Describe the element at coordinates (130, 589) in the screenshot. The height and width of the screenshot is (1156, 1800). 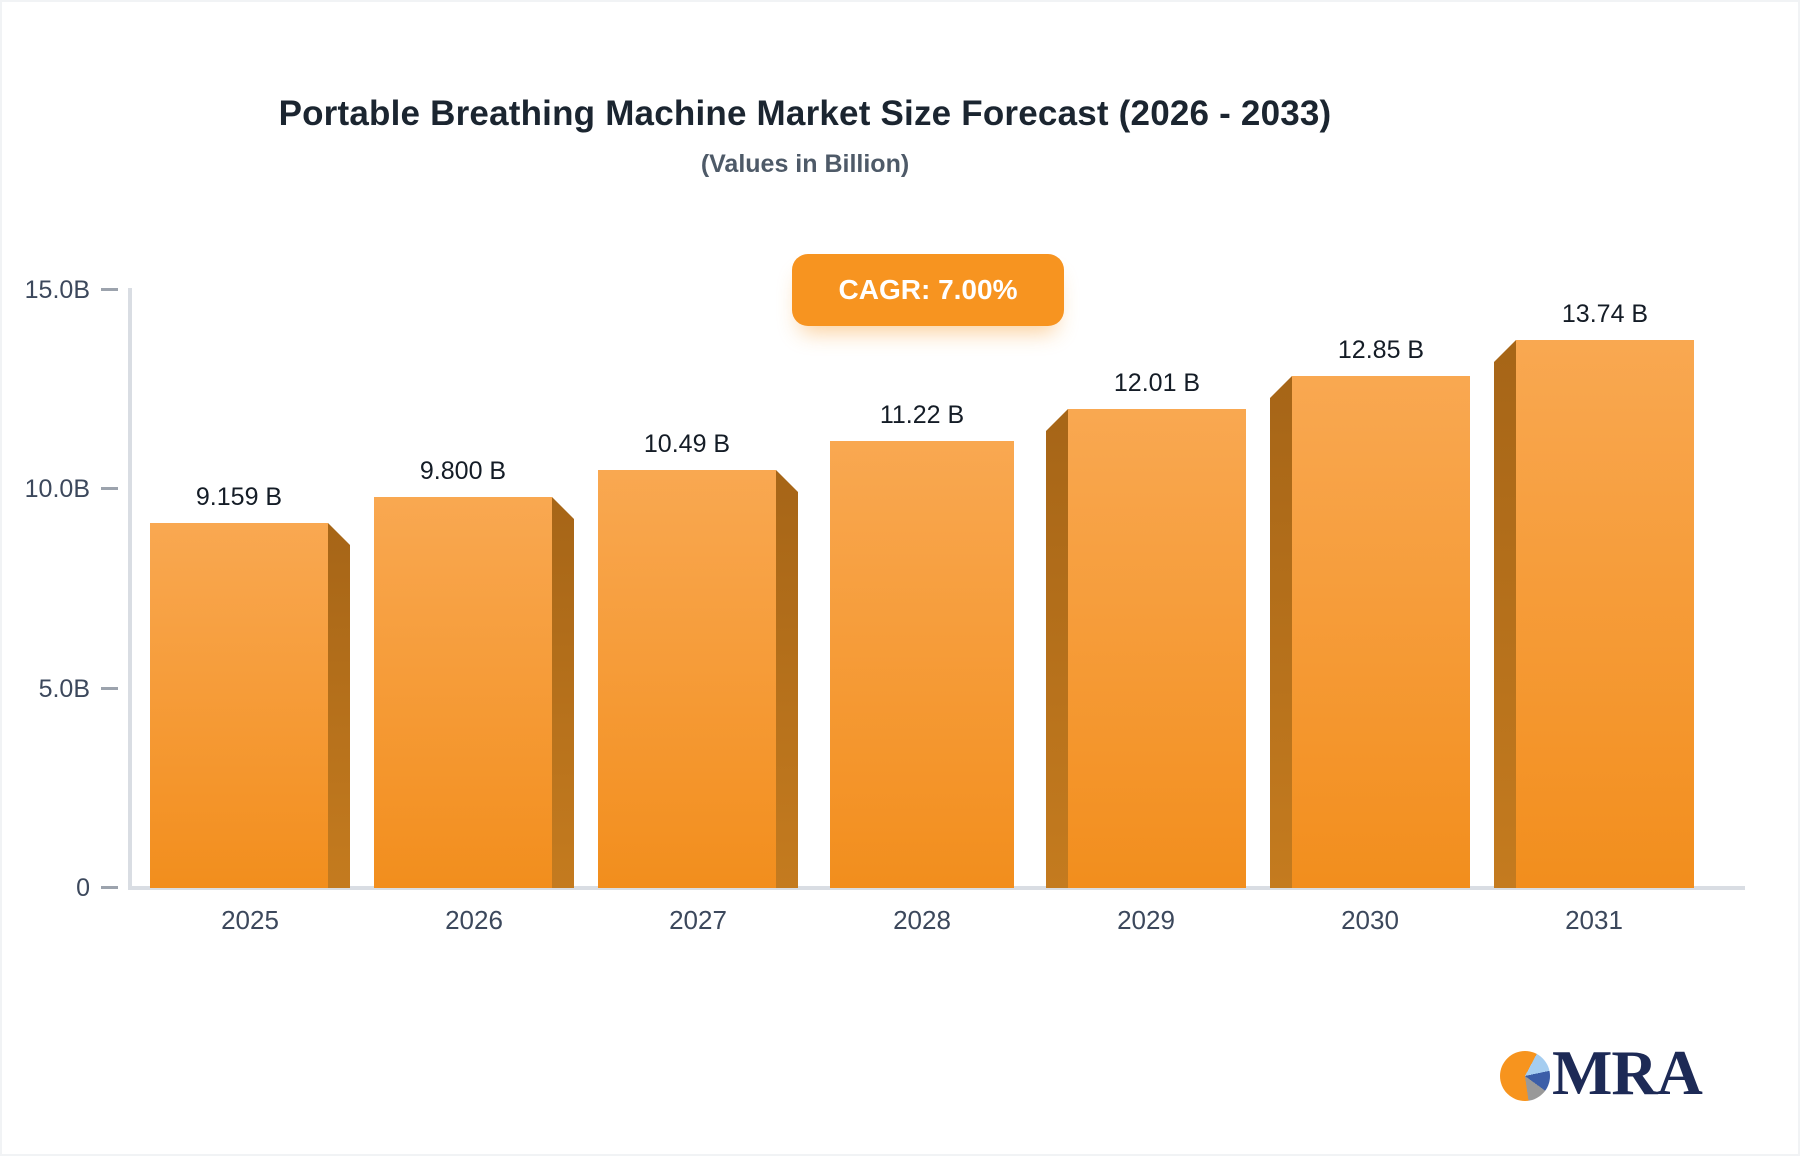
I see `y-axis-line` at that location.